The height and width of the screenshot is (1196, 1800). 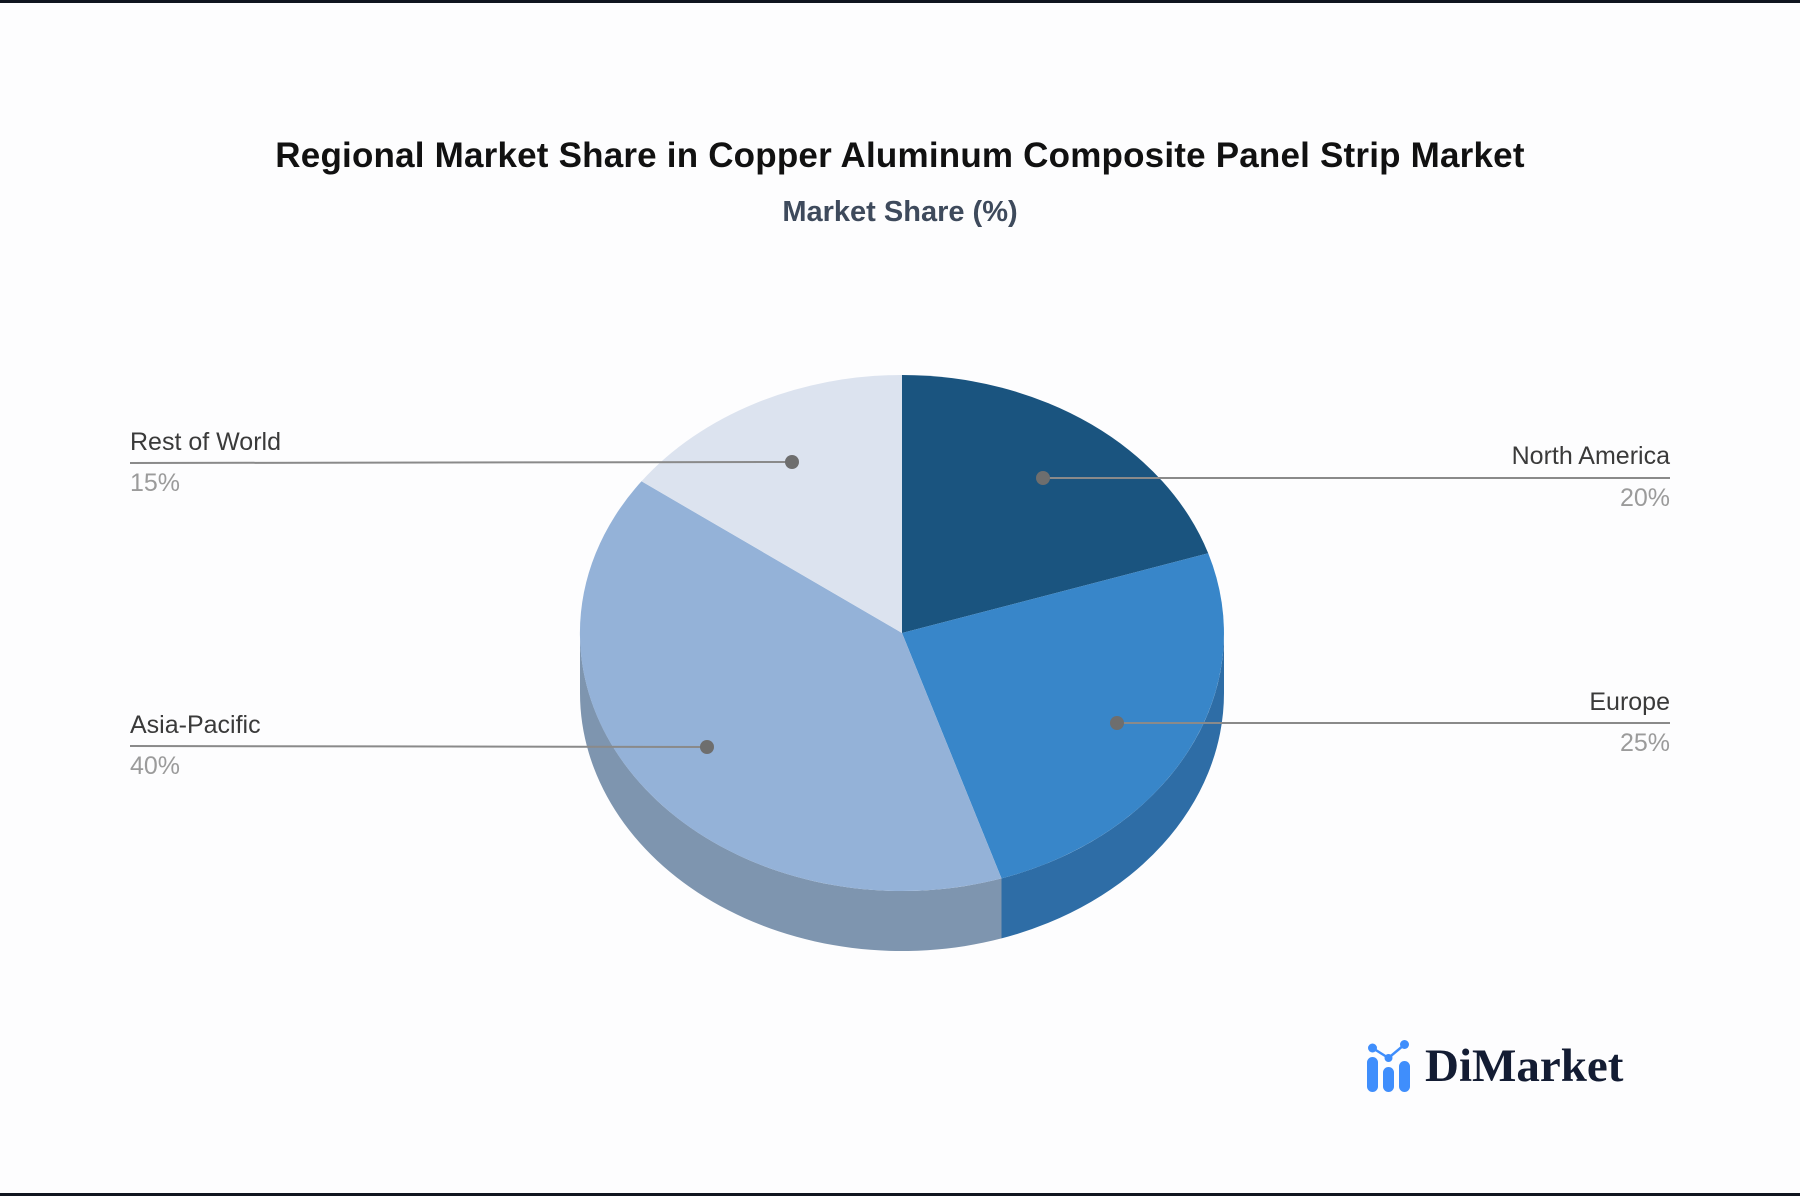 I want to click on leader-dot-europe, so click(x=1117, y=723).